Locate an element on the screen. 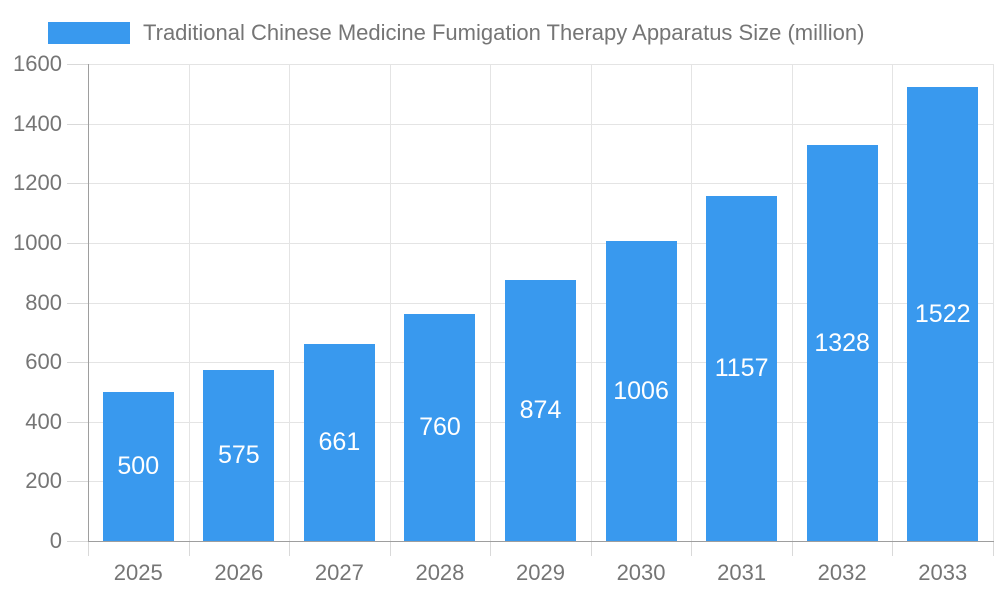  x-axis-tick-label: 2030 is located at coordinates (641, 572).